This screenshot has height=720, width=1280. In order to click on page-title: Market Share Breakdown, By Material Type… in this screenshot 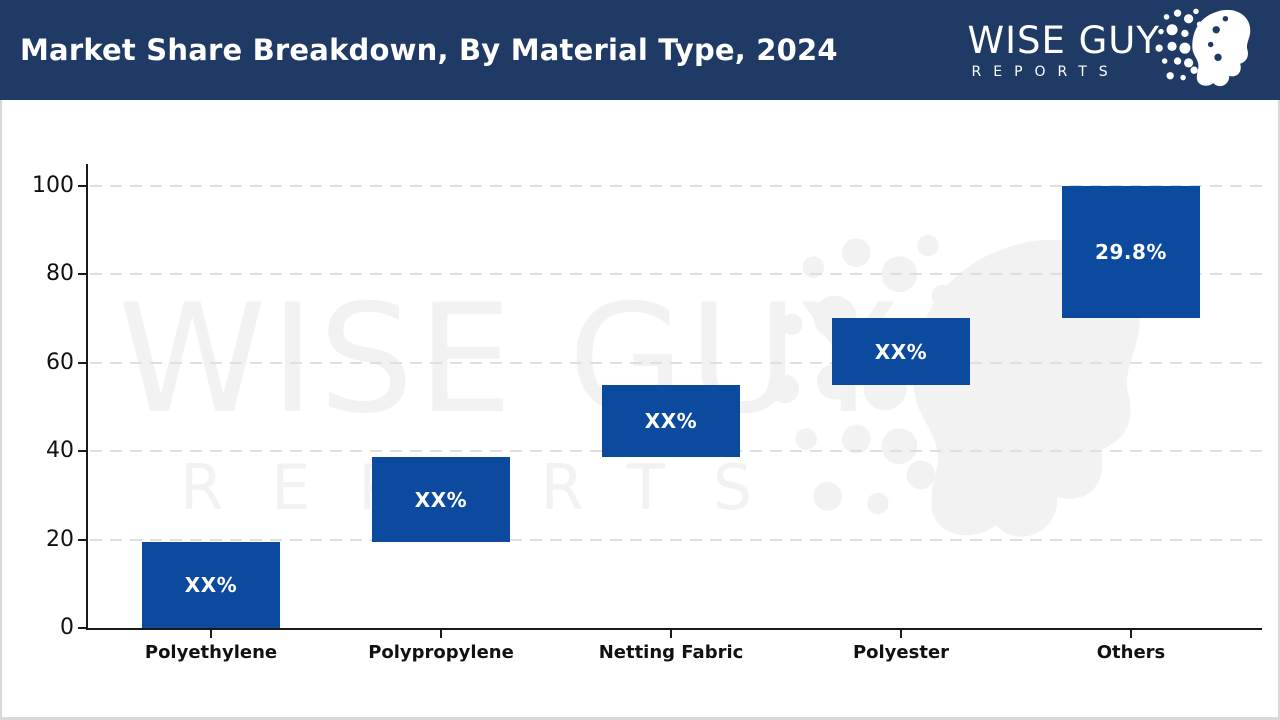, I will do `click(429, 50)`.